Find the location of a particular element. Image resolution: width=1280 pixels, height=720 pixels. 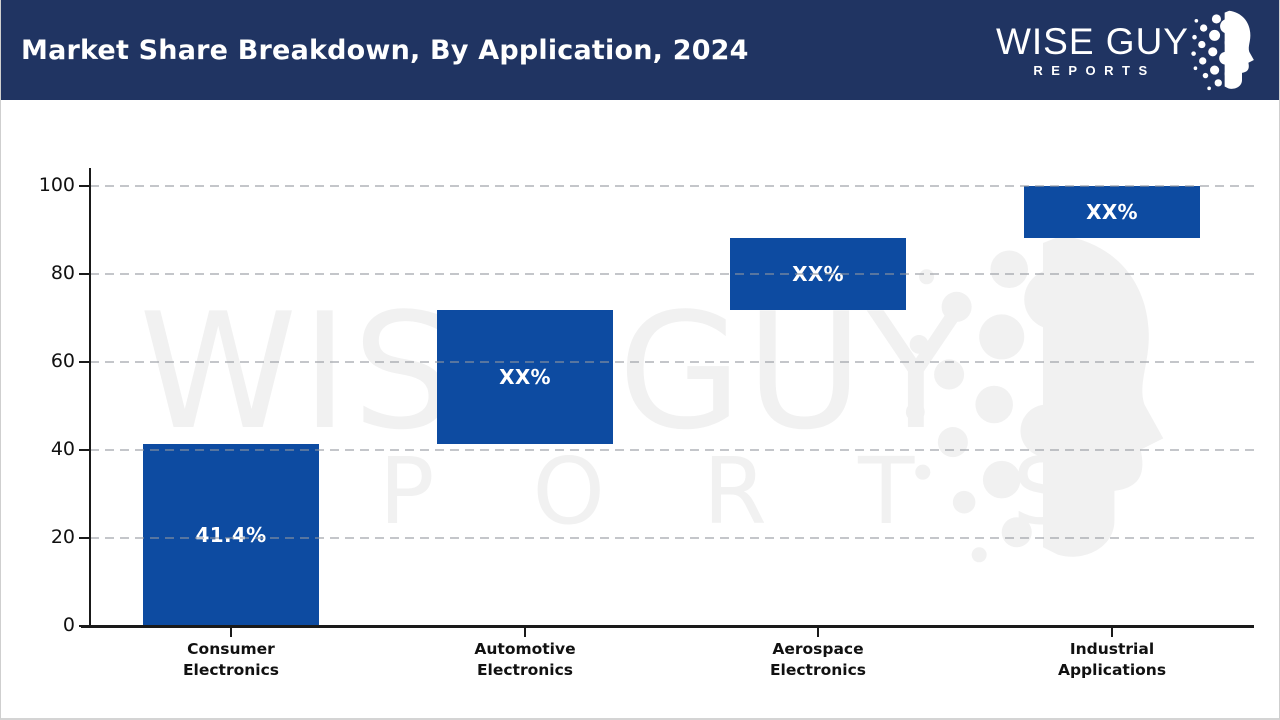

y-tick-label-100: 100 is located at coordinates (56, 185).